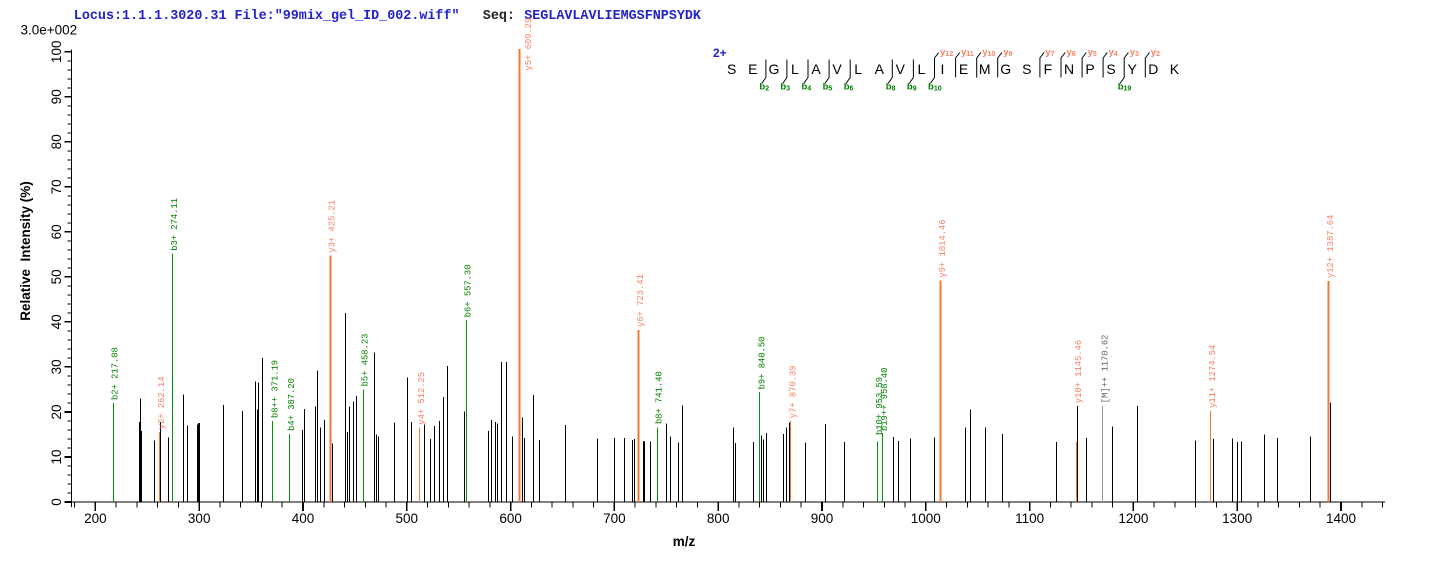 The height and width of the screenshot is (567, 1436). Describe the element at coordinates (407, 518) in the screenshot. I see `svg-text: 500` at that location.